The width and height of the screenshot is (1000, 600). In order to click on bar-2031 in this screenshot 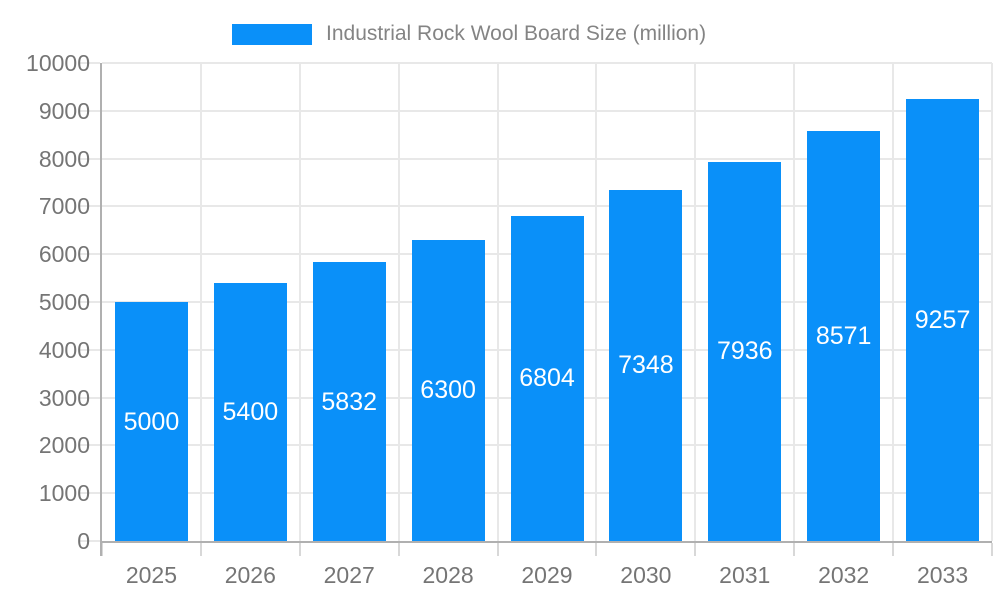, I will do `click(745, 351)`.